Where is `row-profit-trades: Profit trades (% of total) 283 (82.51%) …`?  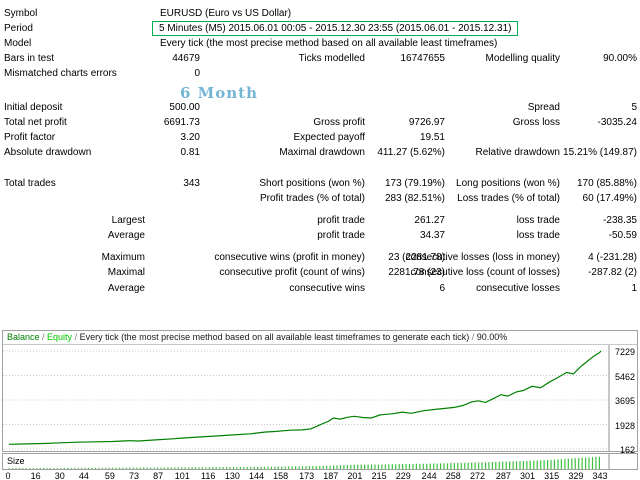
row-profit-trades: Profit trades (% of total) 283 (82.51%) … is located at coordinates (320, 198).